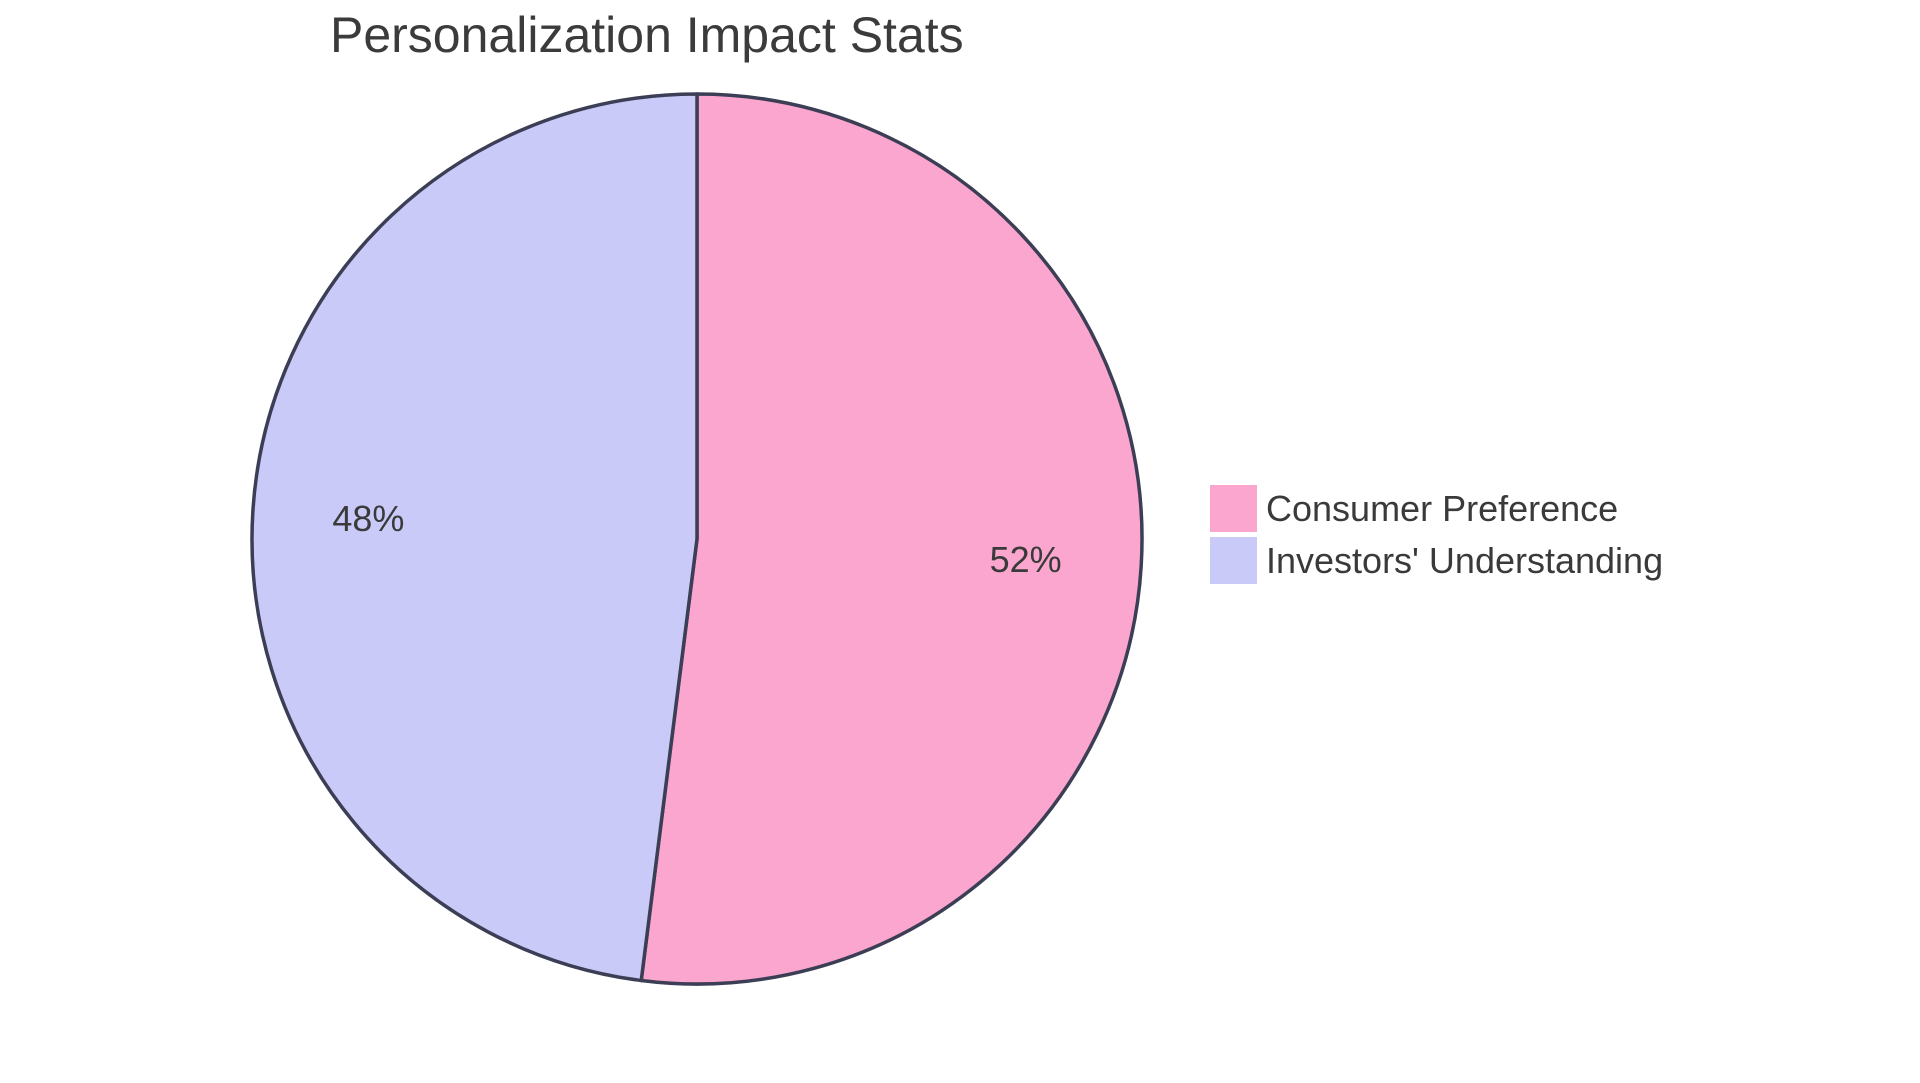 The height and width of the screenshot is (1083, 1920). Describe the element at coordinates (647, 35) in the screenshot. I see `chart-title: Personalization Impact Stats` at that location.